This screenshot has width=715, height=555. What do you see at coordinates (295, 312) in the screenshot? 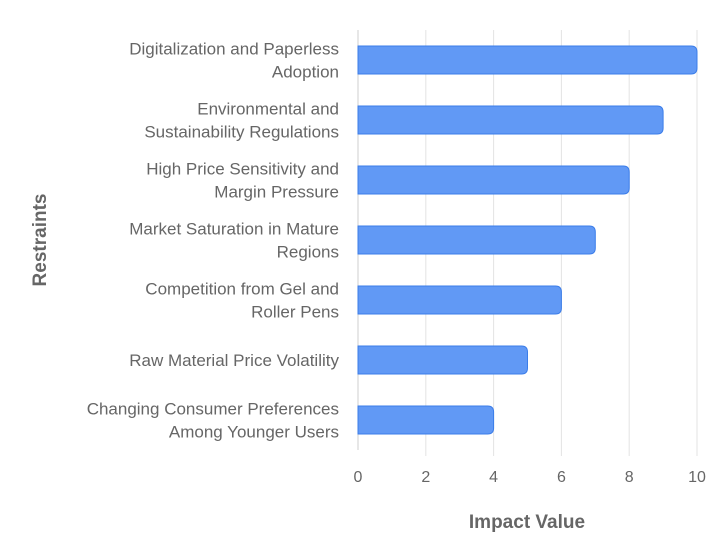
I see `category-label-line: Roller Pens` at bounding box center [295, 312].